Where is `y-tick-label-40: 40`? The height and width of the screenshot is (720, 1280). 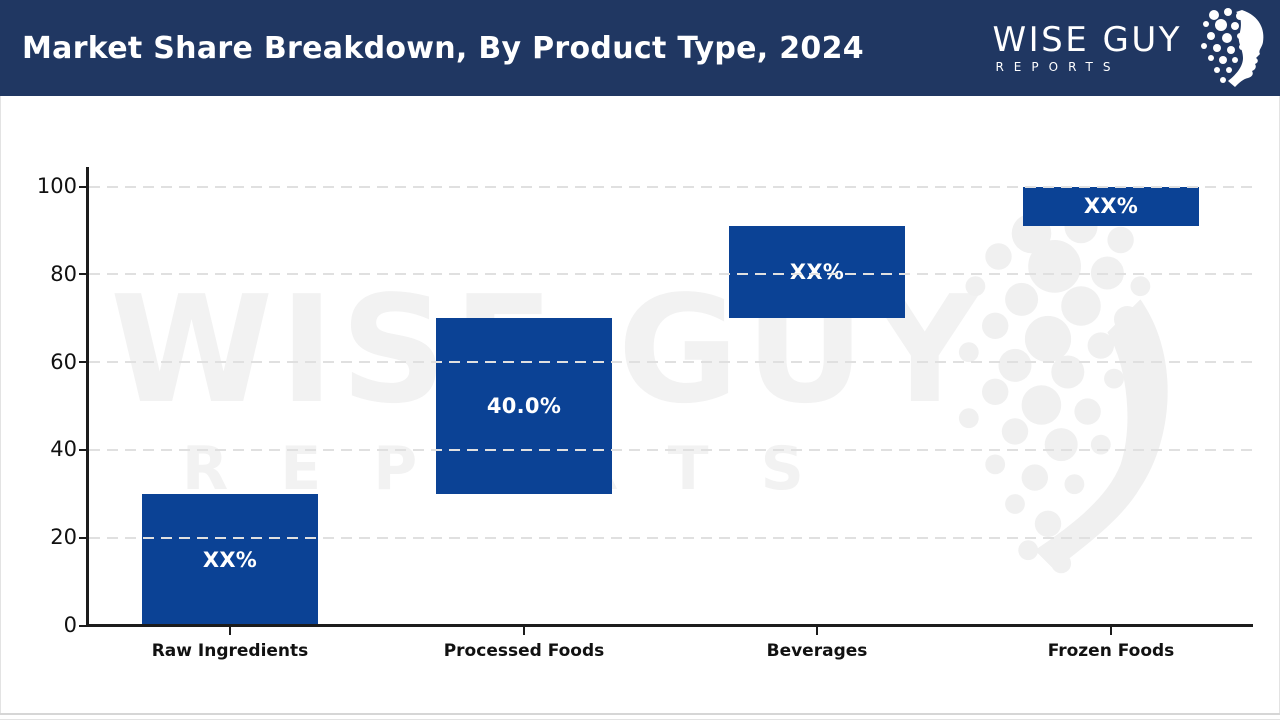
y-tick-label-40: 40 is located at coordinates (63, 449).